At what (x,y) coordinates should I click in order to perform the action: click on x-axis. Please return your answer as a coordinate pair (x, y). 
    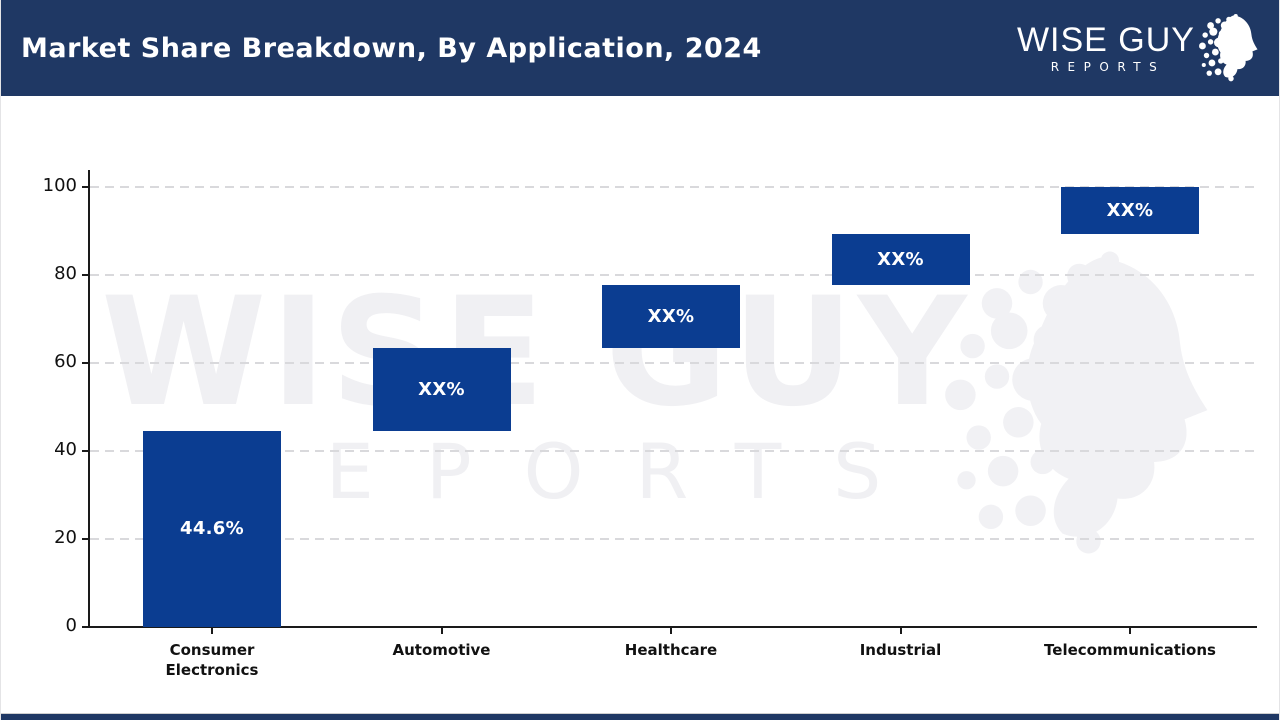
    Looking at the image, I should click on (672, 627).